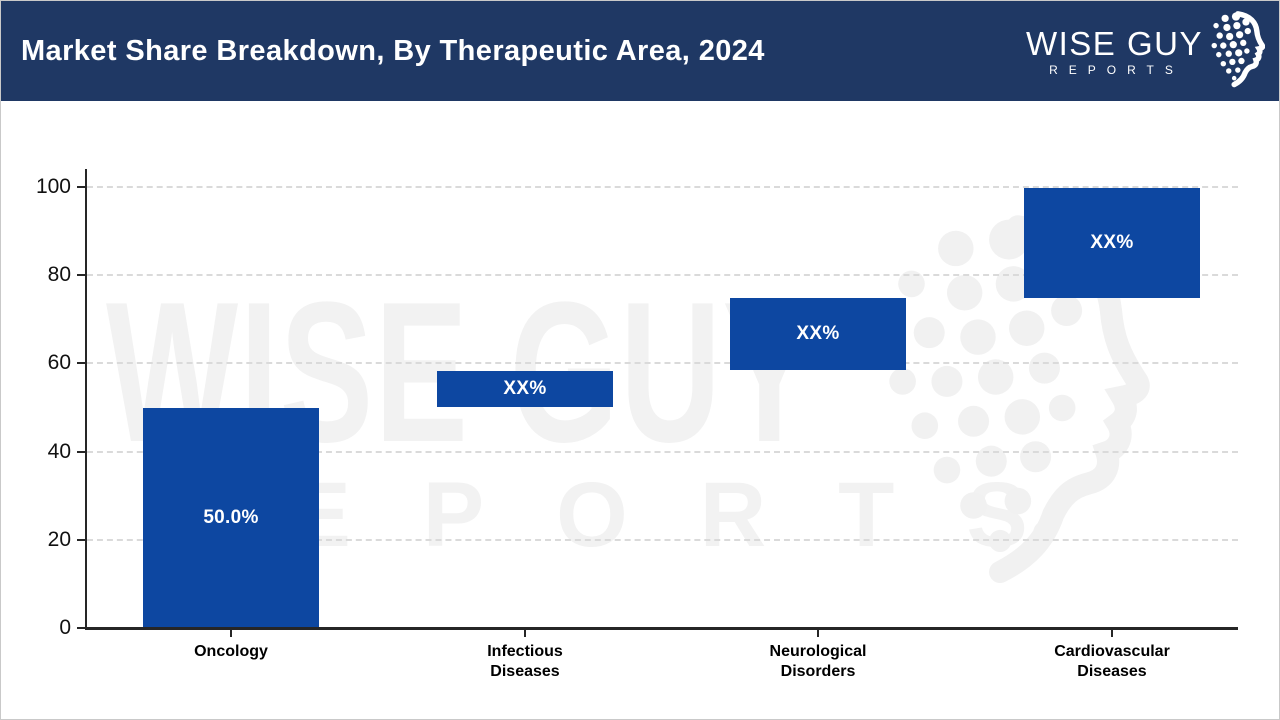 The image size is (1280, 720). I want to click on y-tick-label: 40, so click(59, 451).